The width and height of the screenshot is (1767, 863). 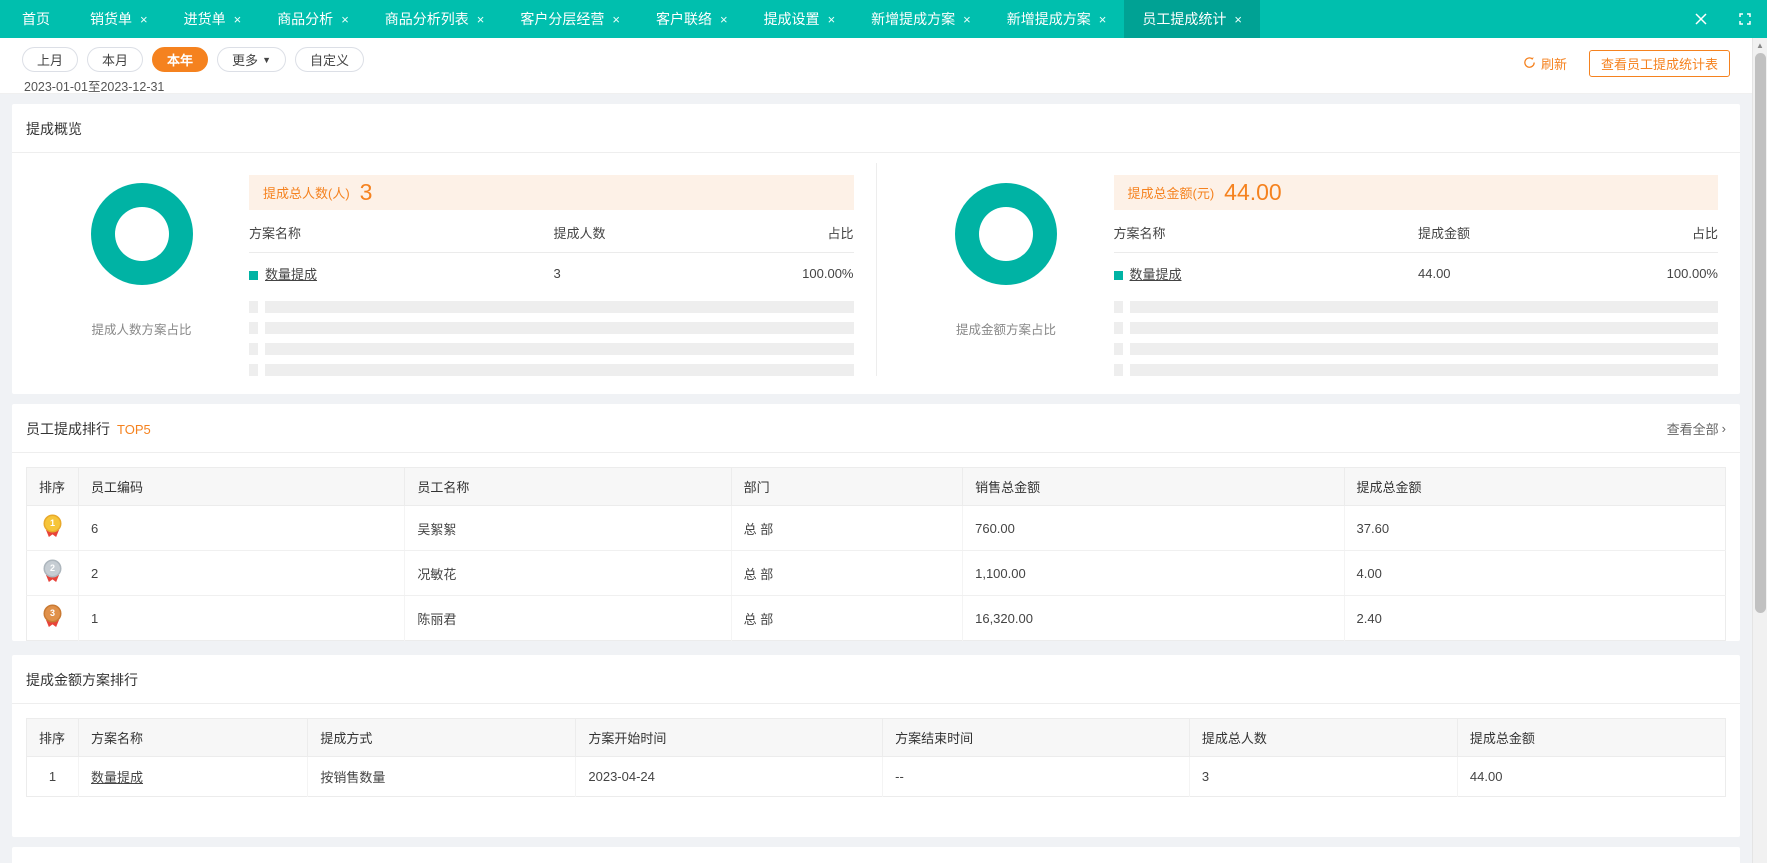 I want to click on tab-4: 商品分析列表 ×, so click(x=435, y=19).